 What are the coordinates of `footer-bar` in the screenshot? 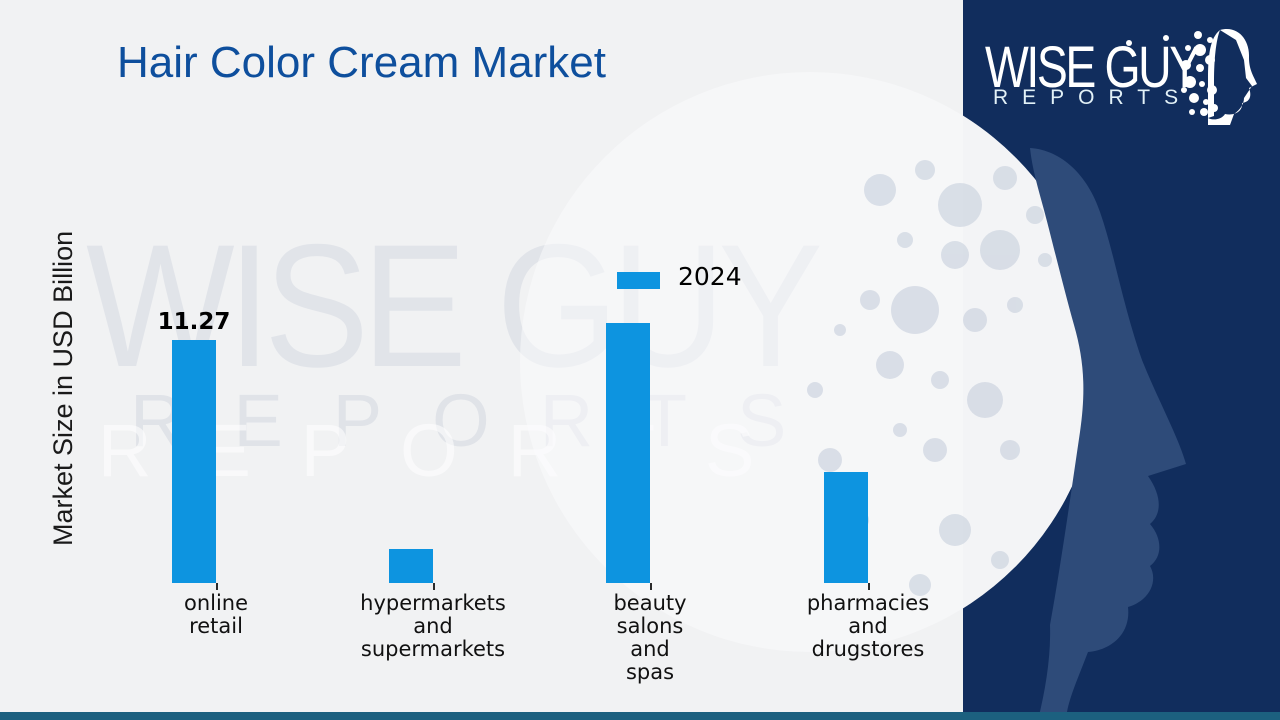 It's located at (640, 716).